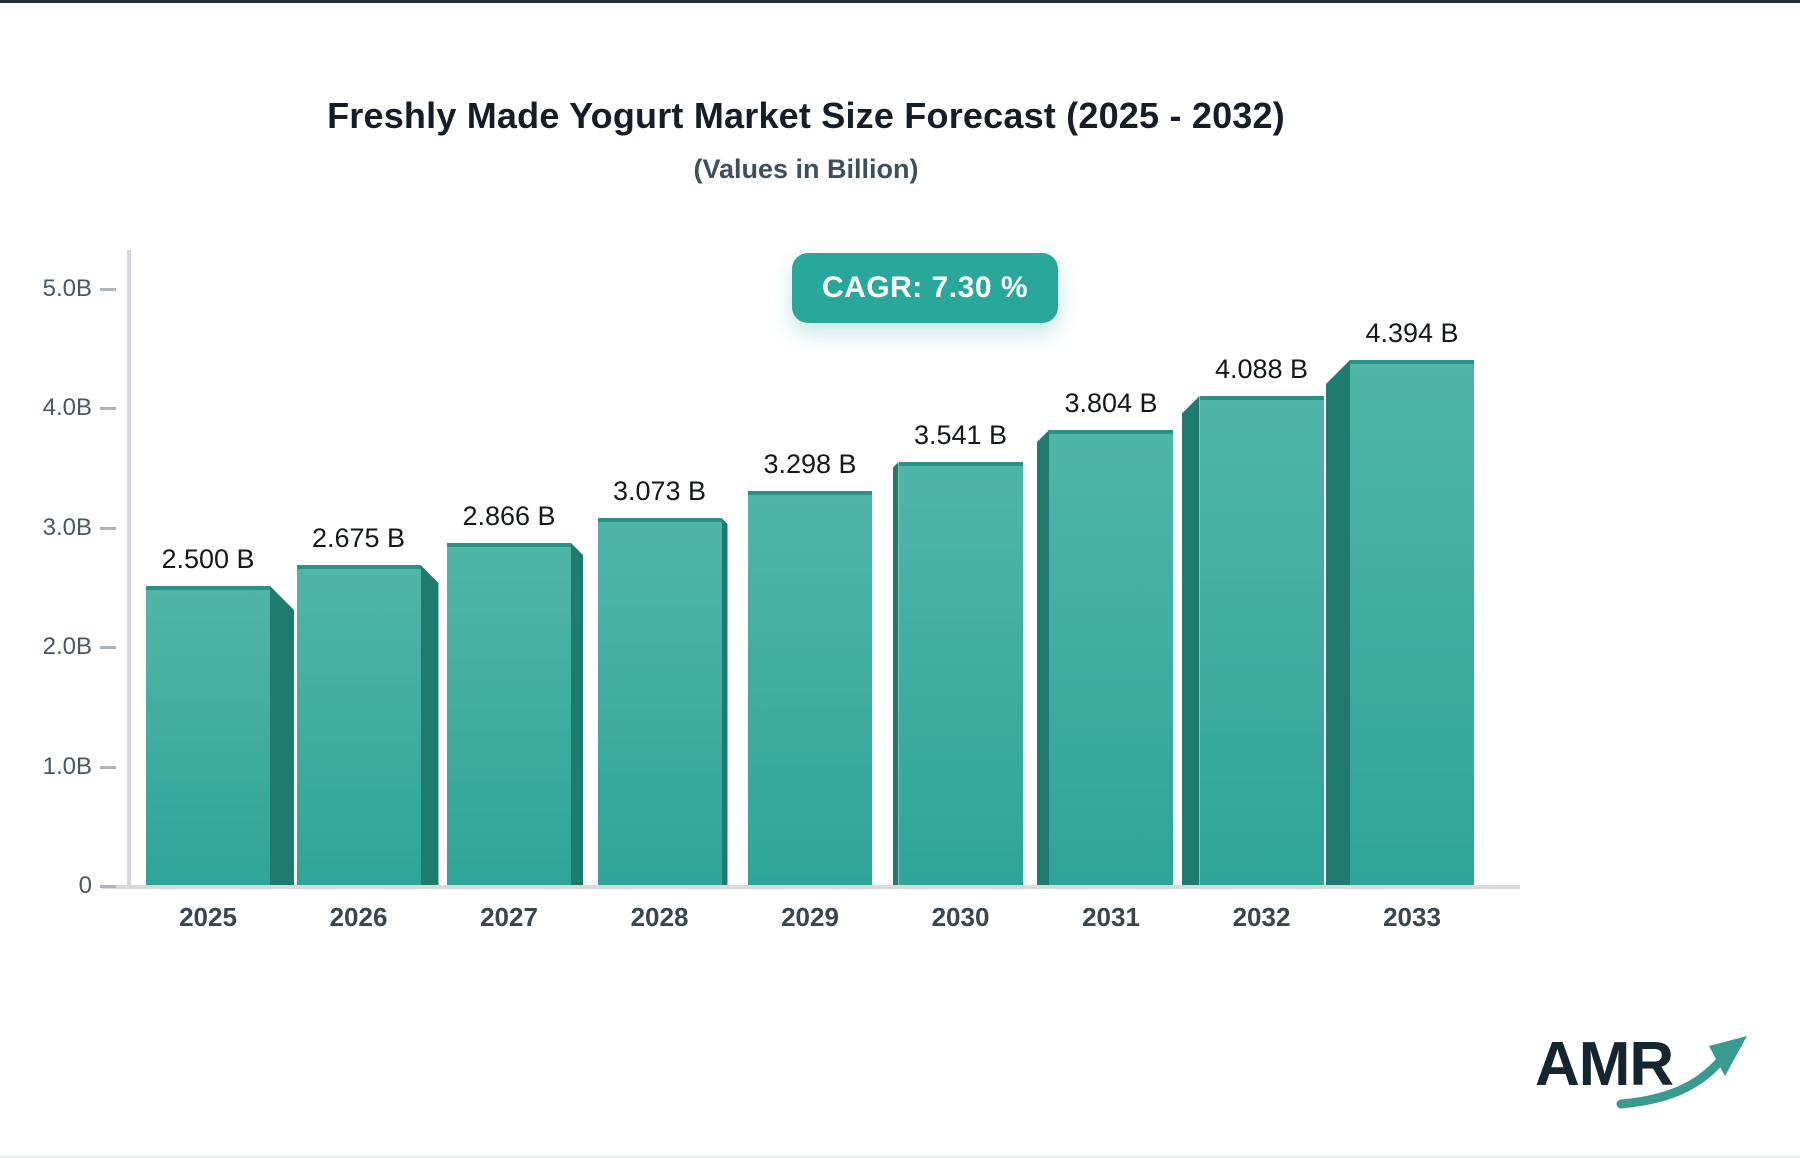 This screenshot has height=1158, width=1800. Describe the element at coordinates (806, 169) in the screenshot. I see `chart-subtitle: (Values in Billion)` at that location.